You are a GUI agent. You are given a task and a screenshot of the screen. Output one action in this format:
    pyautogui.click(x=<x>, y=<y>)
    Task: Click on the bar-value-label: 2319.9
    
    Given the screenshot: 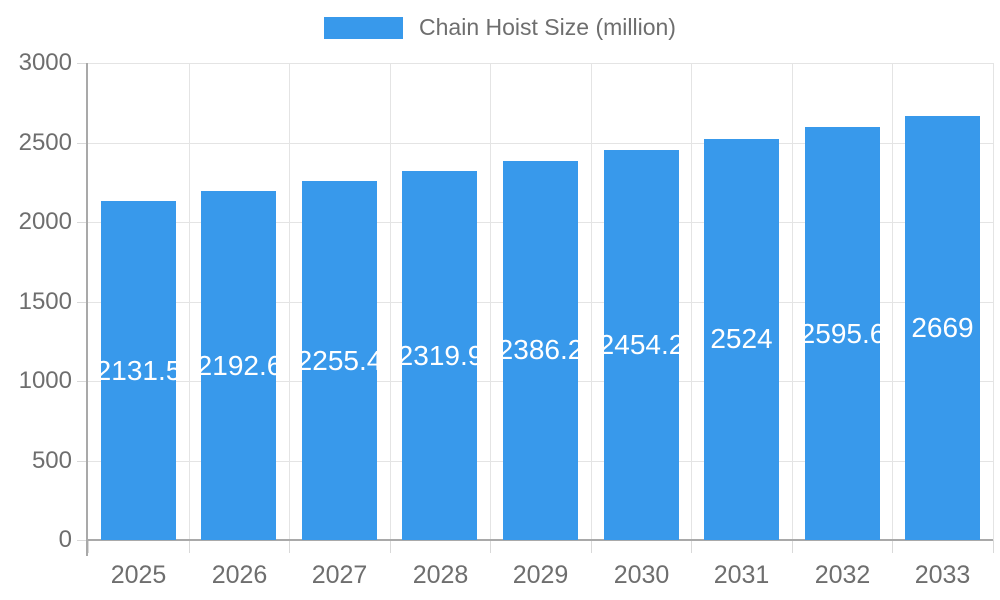 What is the action you would take?
    pyautogui.click(x=440, y=355)
    